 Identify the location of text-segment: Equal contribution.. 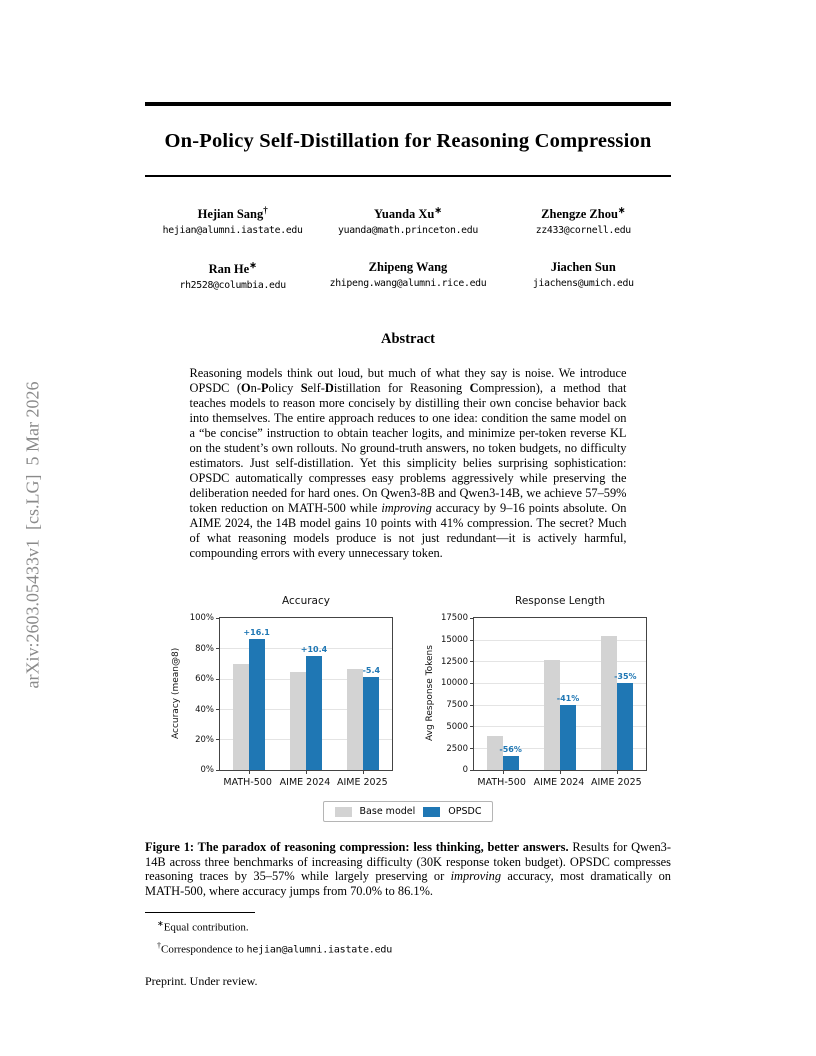
(206, 927).